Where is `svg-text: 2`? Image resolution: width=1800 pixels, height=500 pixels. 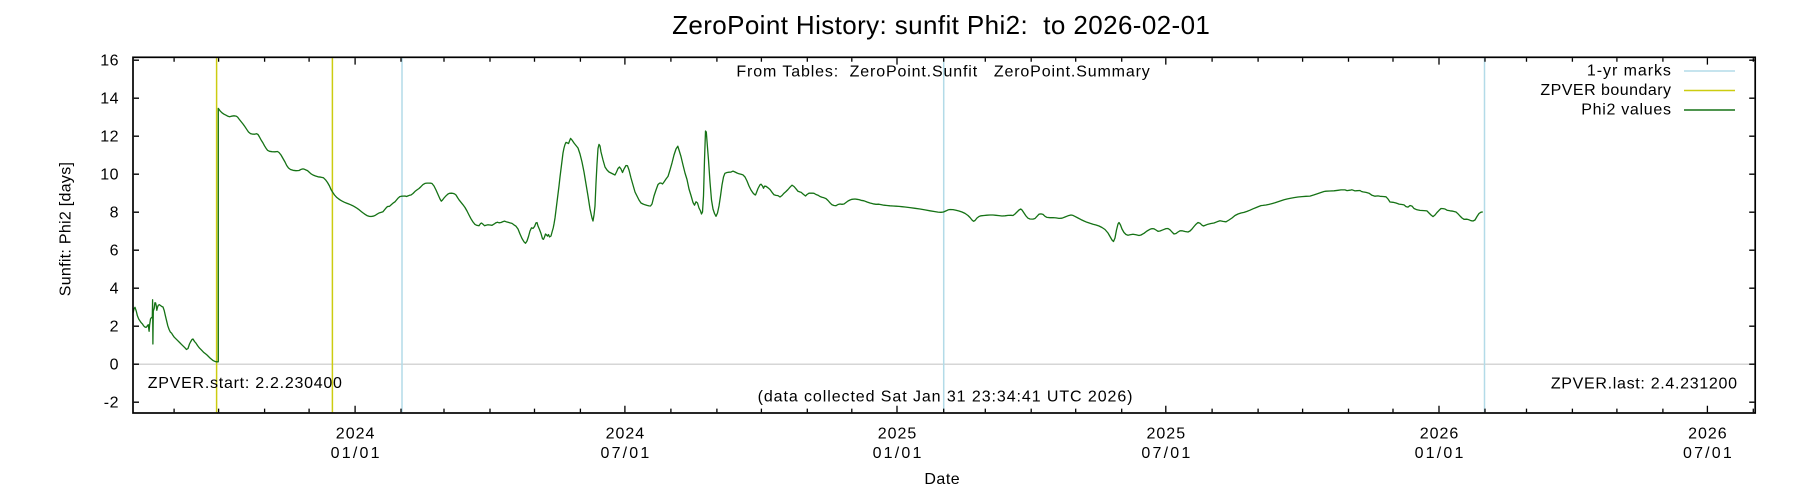
svg-text: 2 is located at coordinates (114, 327).